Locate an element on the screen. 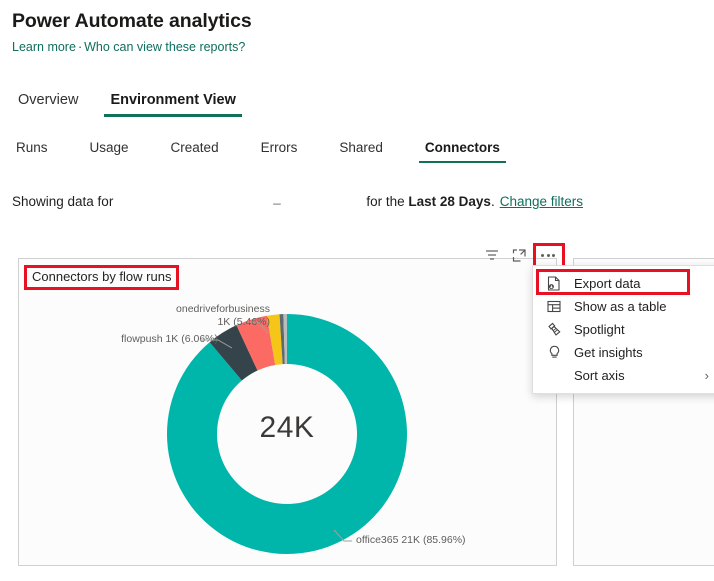 This screenshot has width=714, height=581. period-suffix: . is located at coordinates (492, 201).